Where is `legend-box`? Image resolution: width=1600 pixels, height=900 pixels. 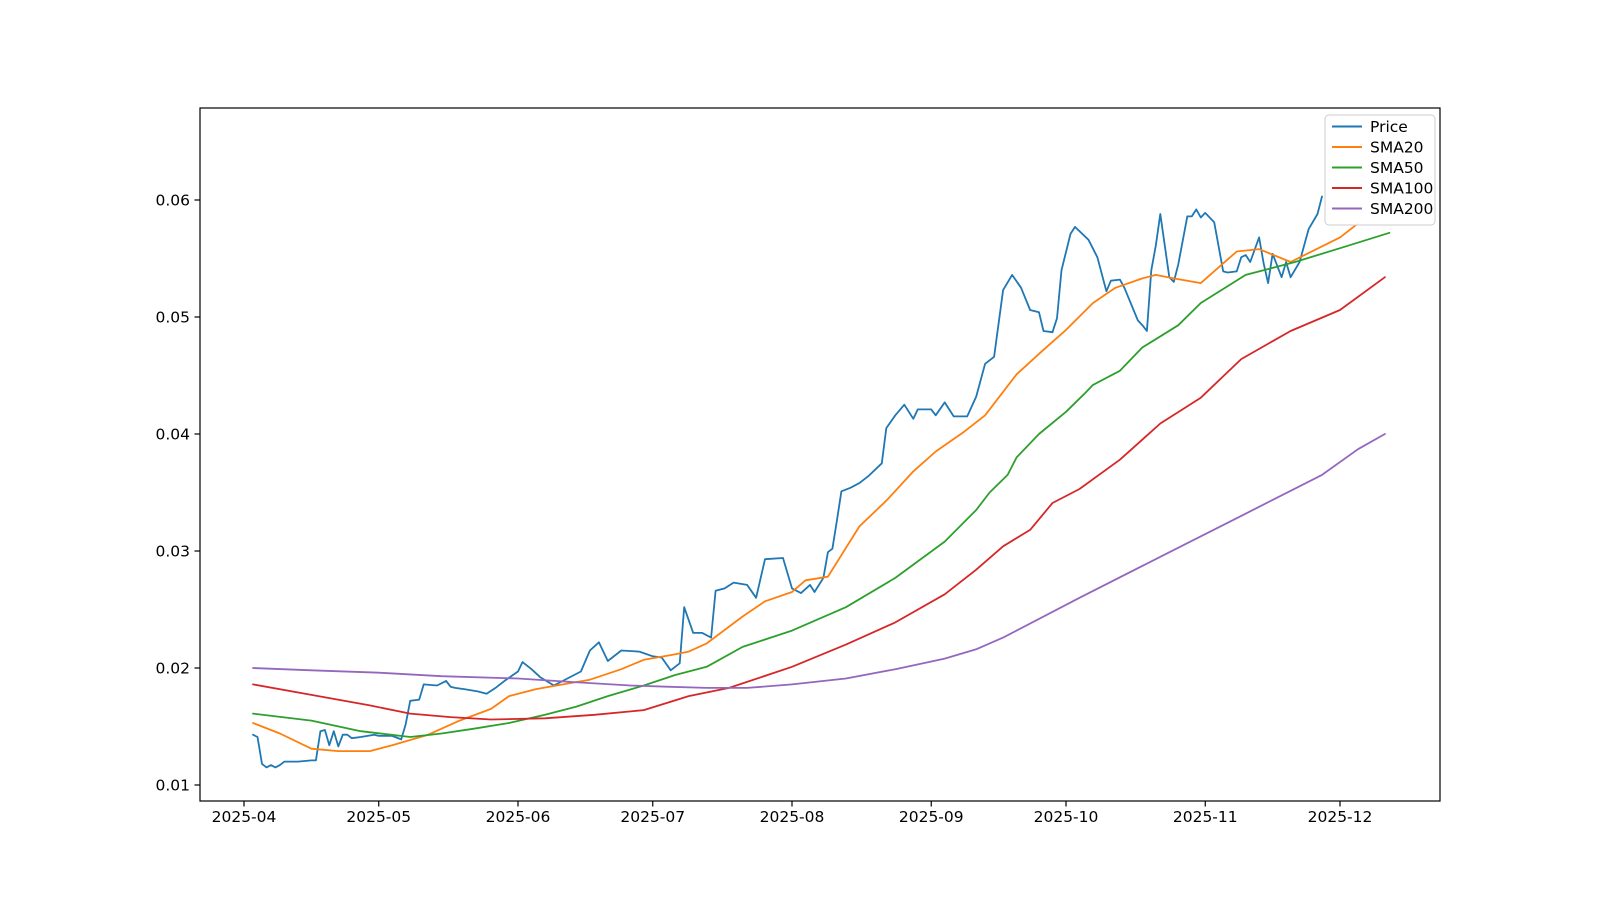 legend-box is located at coordinates (1380, 170).